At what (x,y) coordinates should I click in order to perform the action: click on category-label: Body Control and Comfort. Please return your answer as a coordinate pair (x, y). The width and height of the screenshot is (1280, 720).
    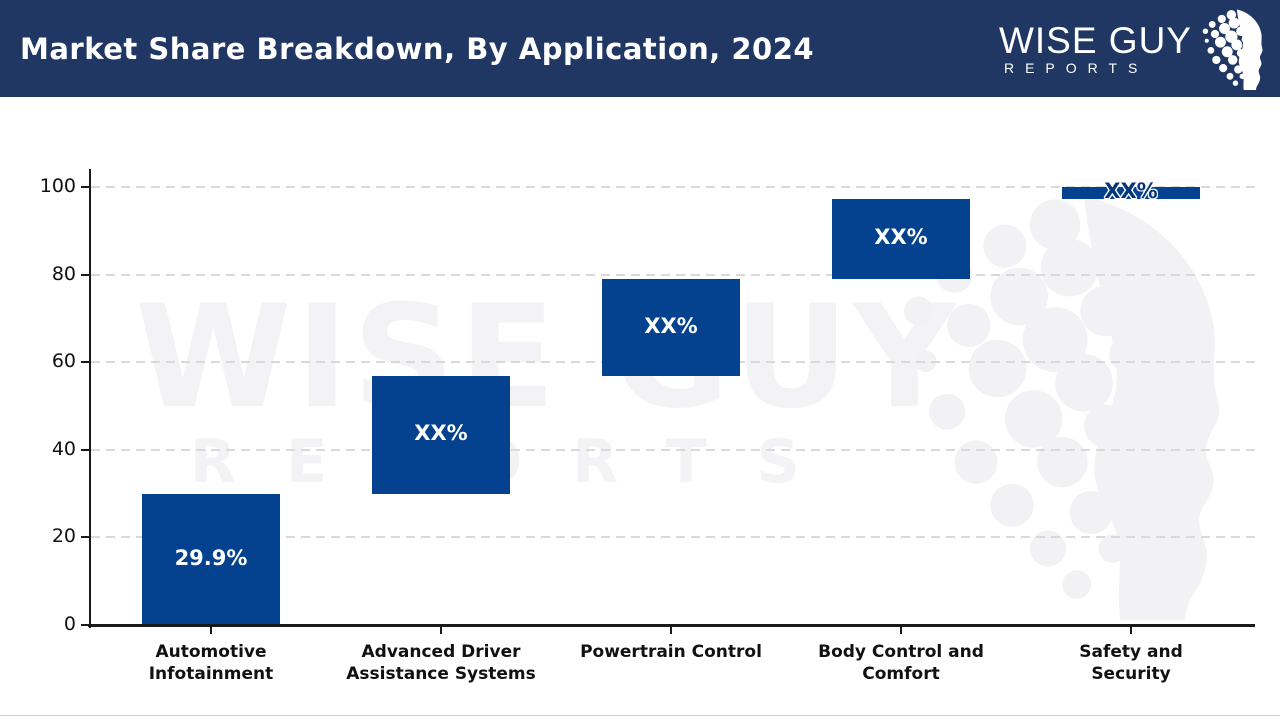
    Looking at the image, I should click on (901, 663).